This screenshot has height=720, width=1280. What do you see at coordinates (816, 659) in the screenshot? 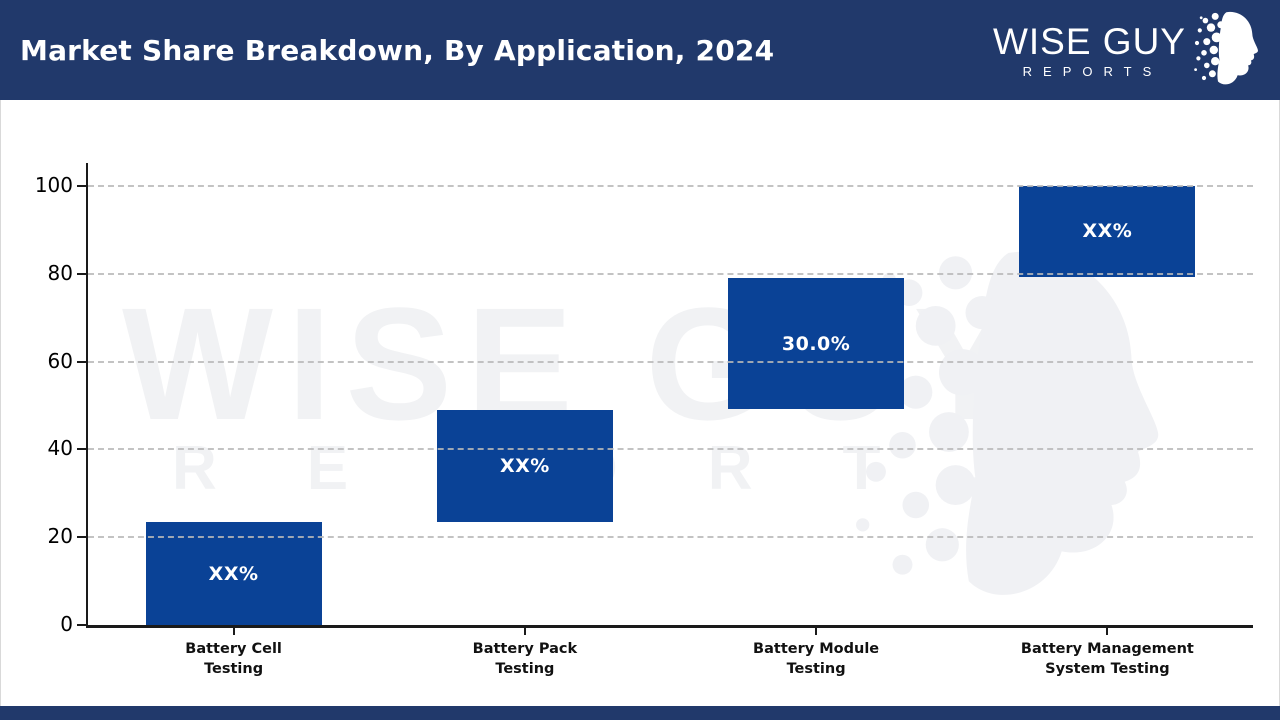
I see `category-label: Battery Module Testing` at bounding box center [816, 659].